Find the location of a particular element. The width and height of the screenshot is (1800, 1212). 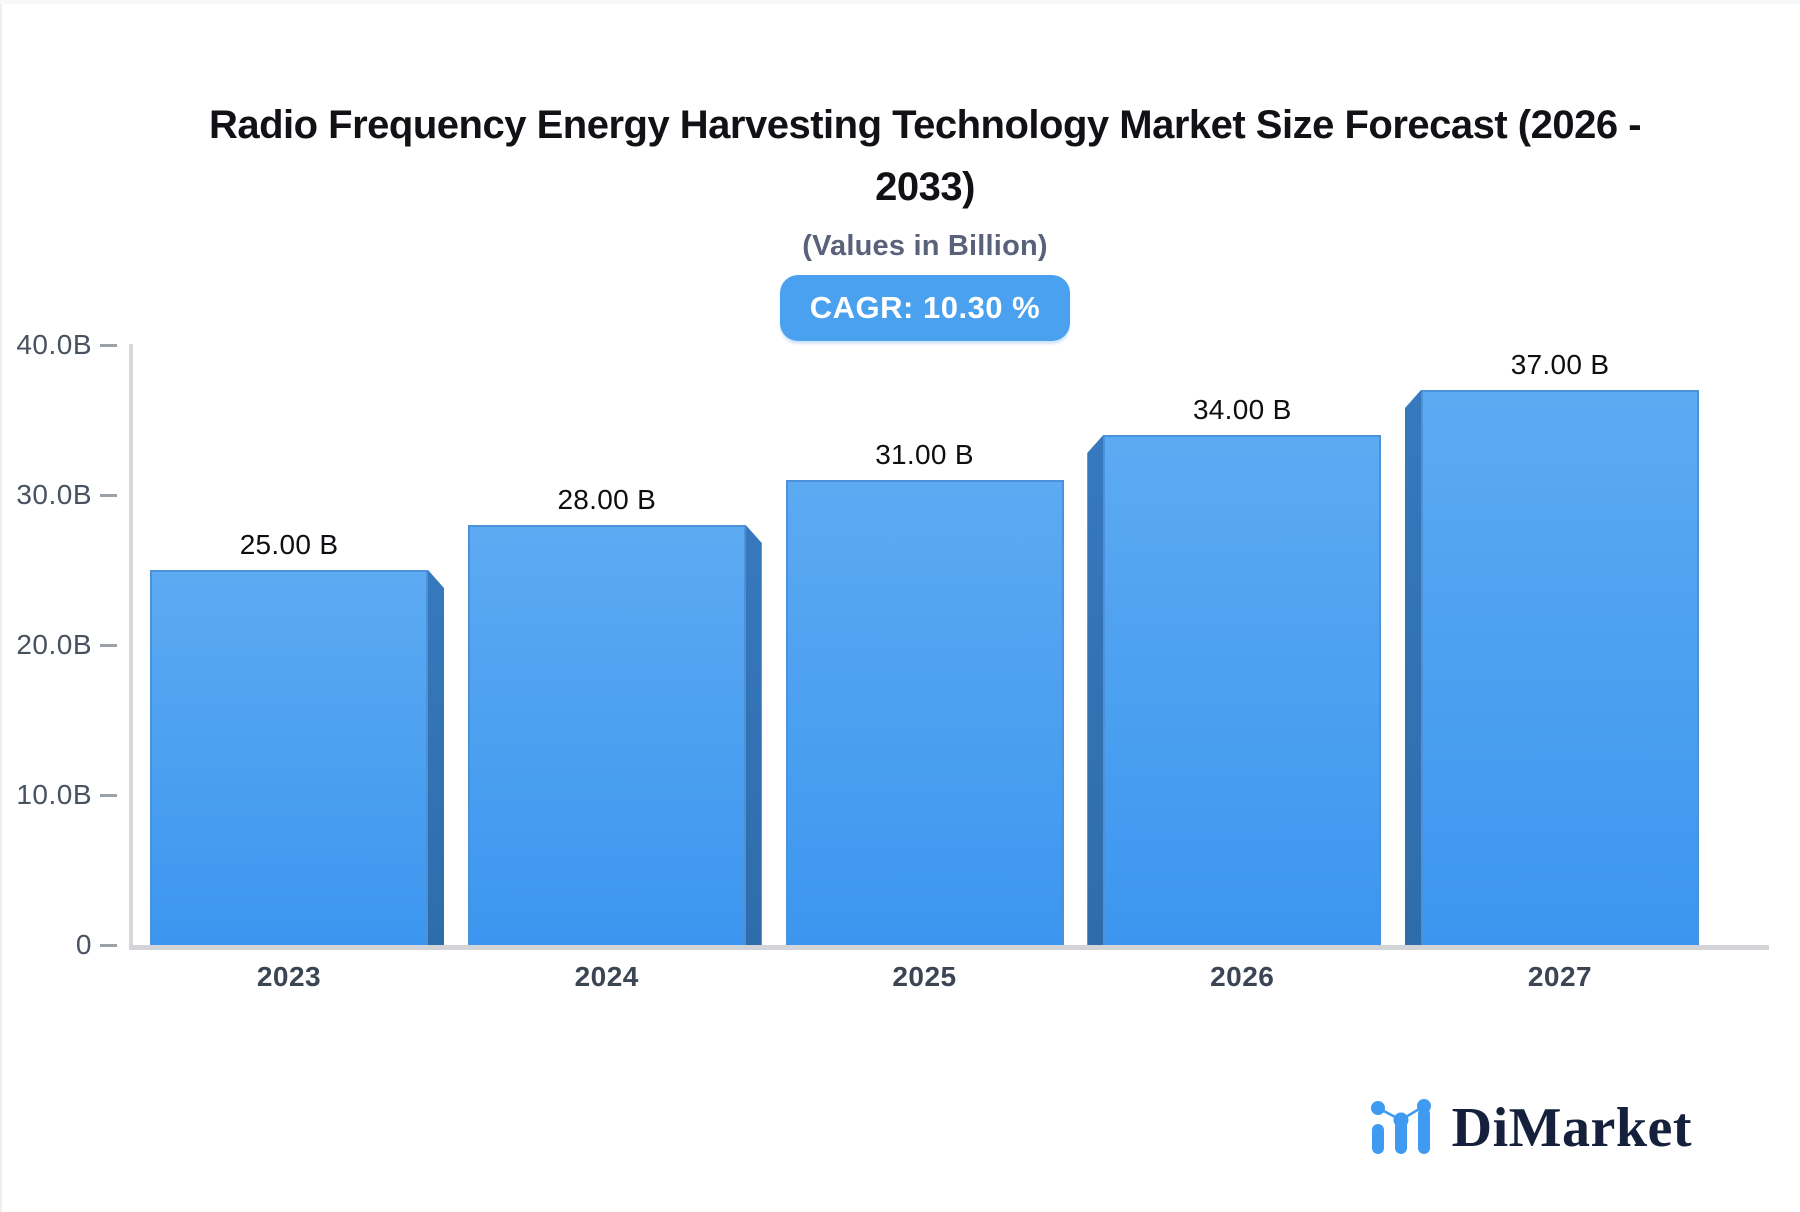

x-axis-label: 2026 is located at coordinates (1242, 976).